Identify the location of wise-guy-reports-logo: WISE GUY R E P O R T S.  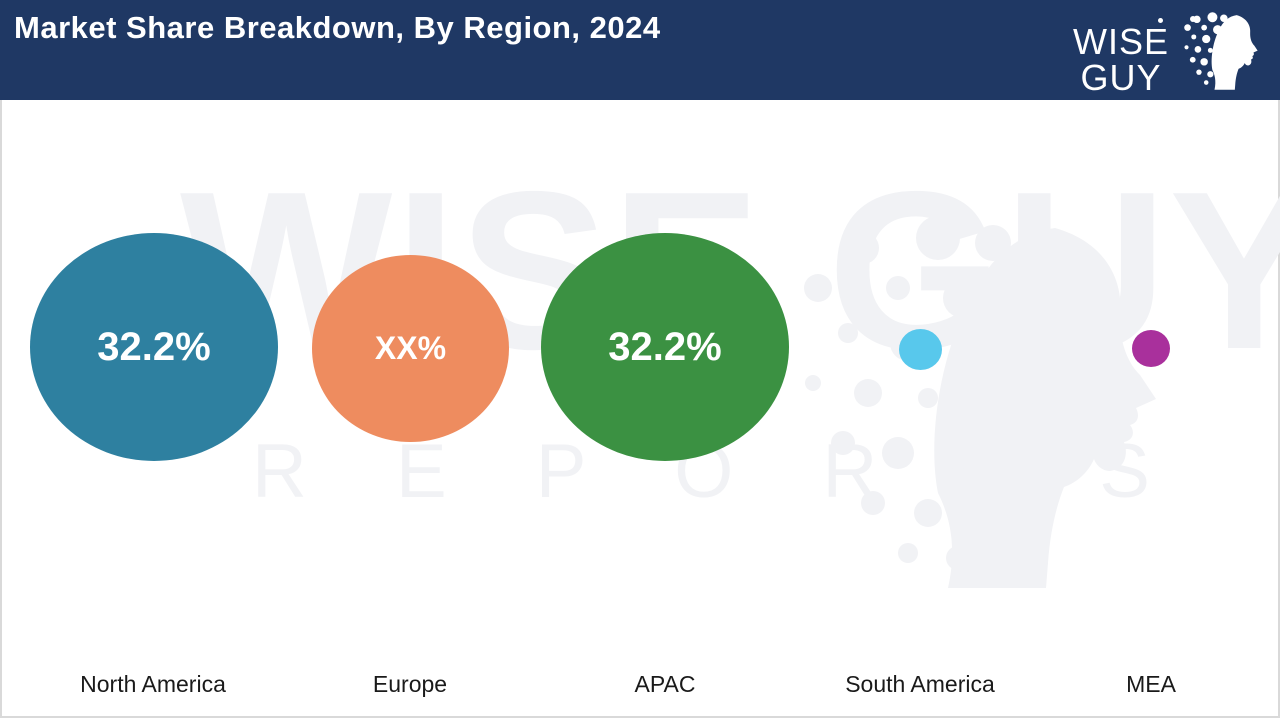
(1147, 69).